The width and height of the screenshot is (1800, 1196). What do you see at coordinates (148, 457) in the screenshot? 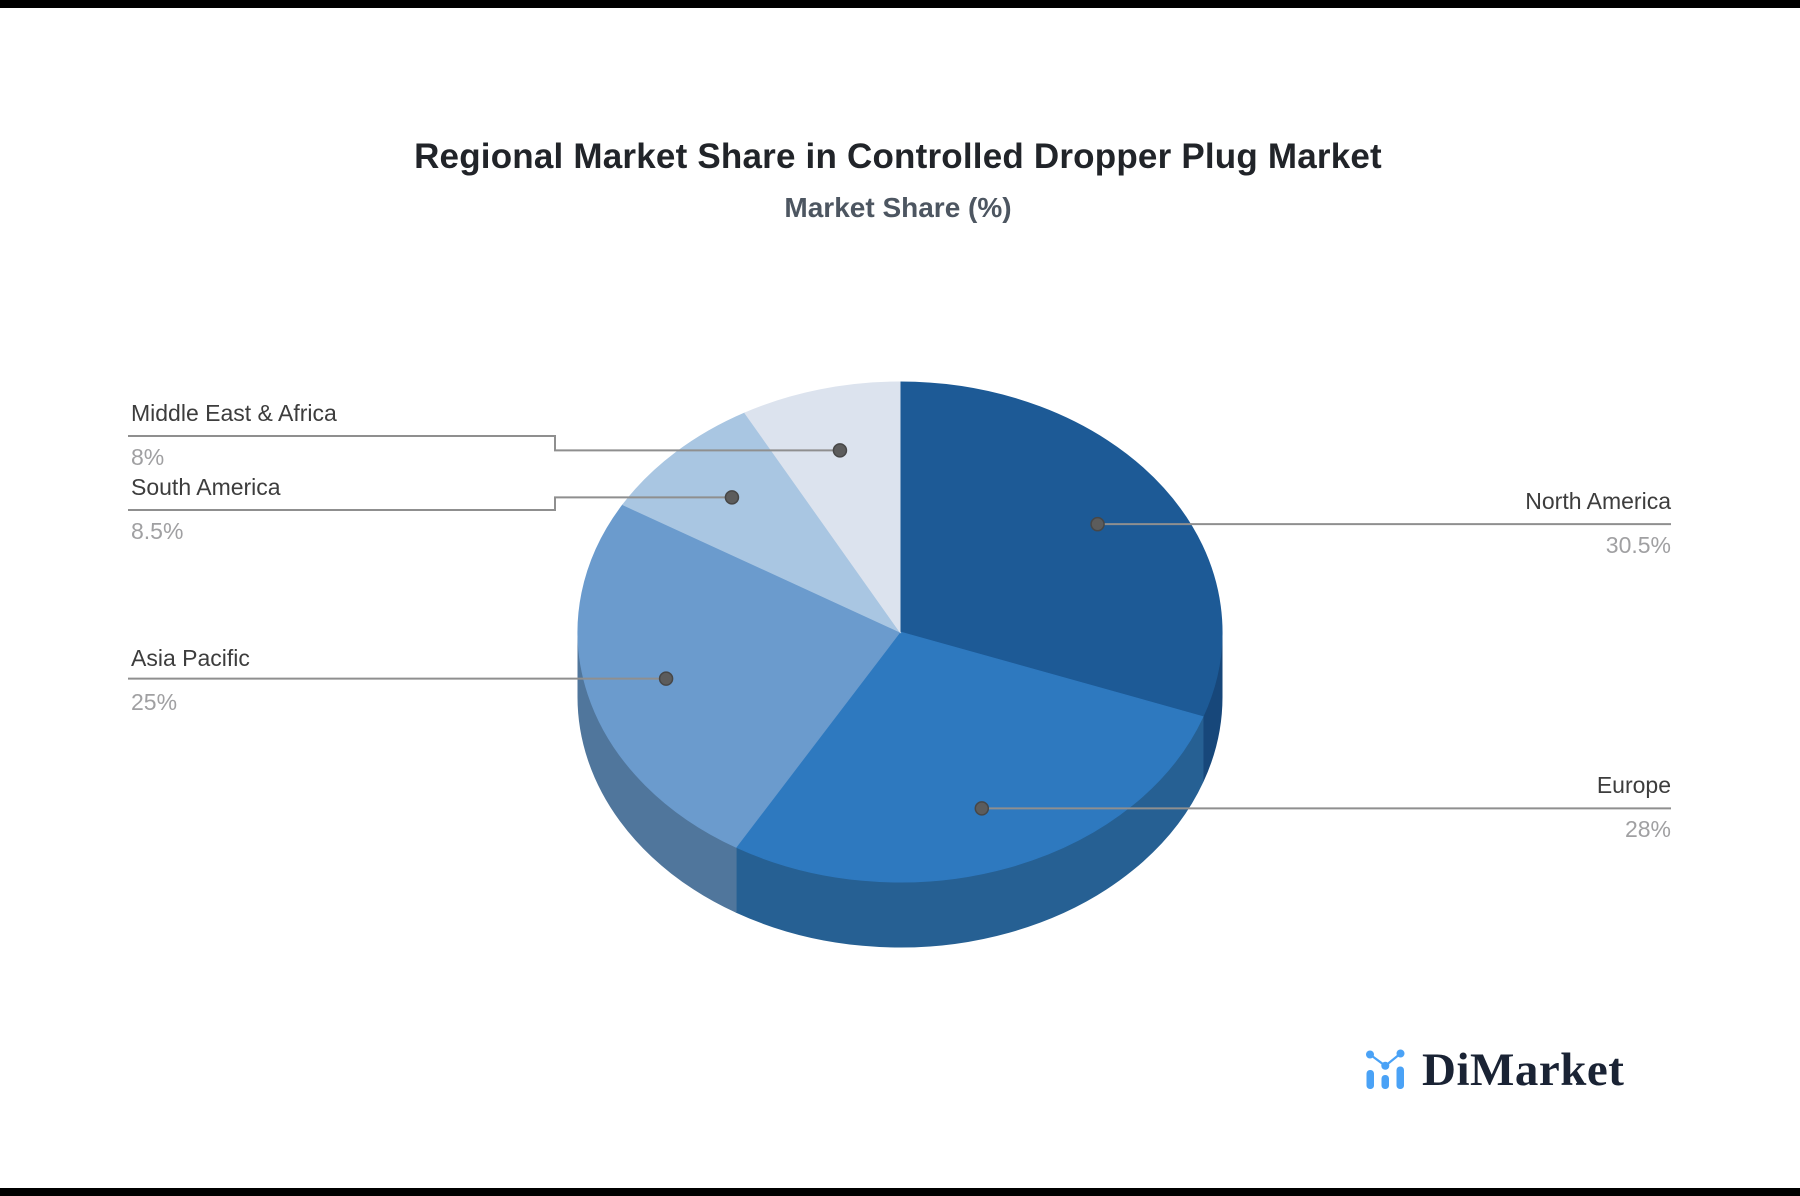
I see `slice-value-middle-east-africa: 8%` at bounding box center [148, 457].